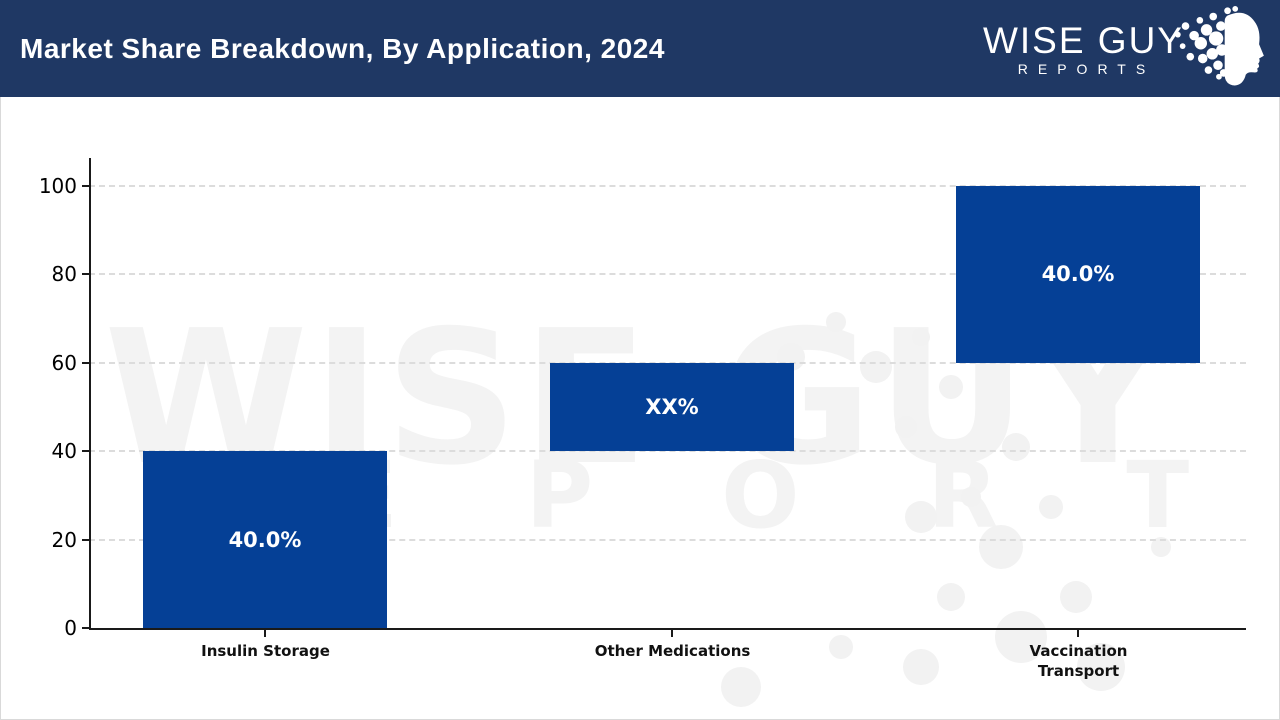  I want to click on y-tick-label: 60, so click(64, 362).